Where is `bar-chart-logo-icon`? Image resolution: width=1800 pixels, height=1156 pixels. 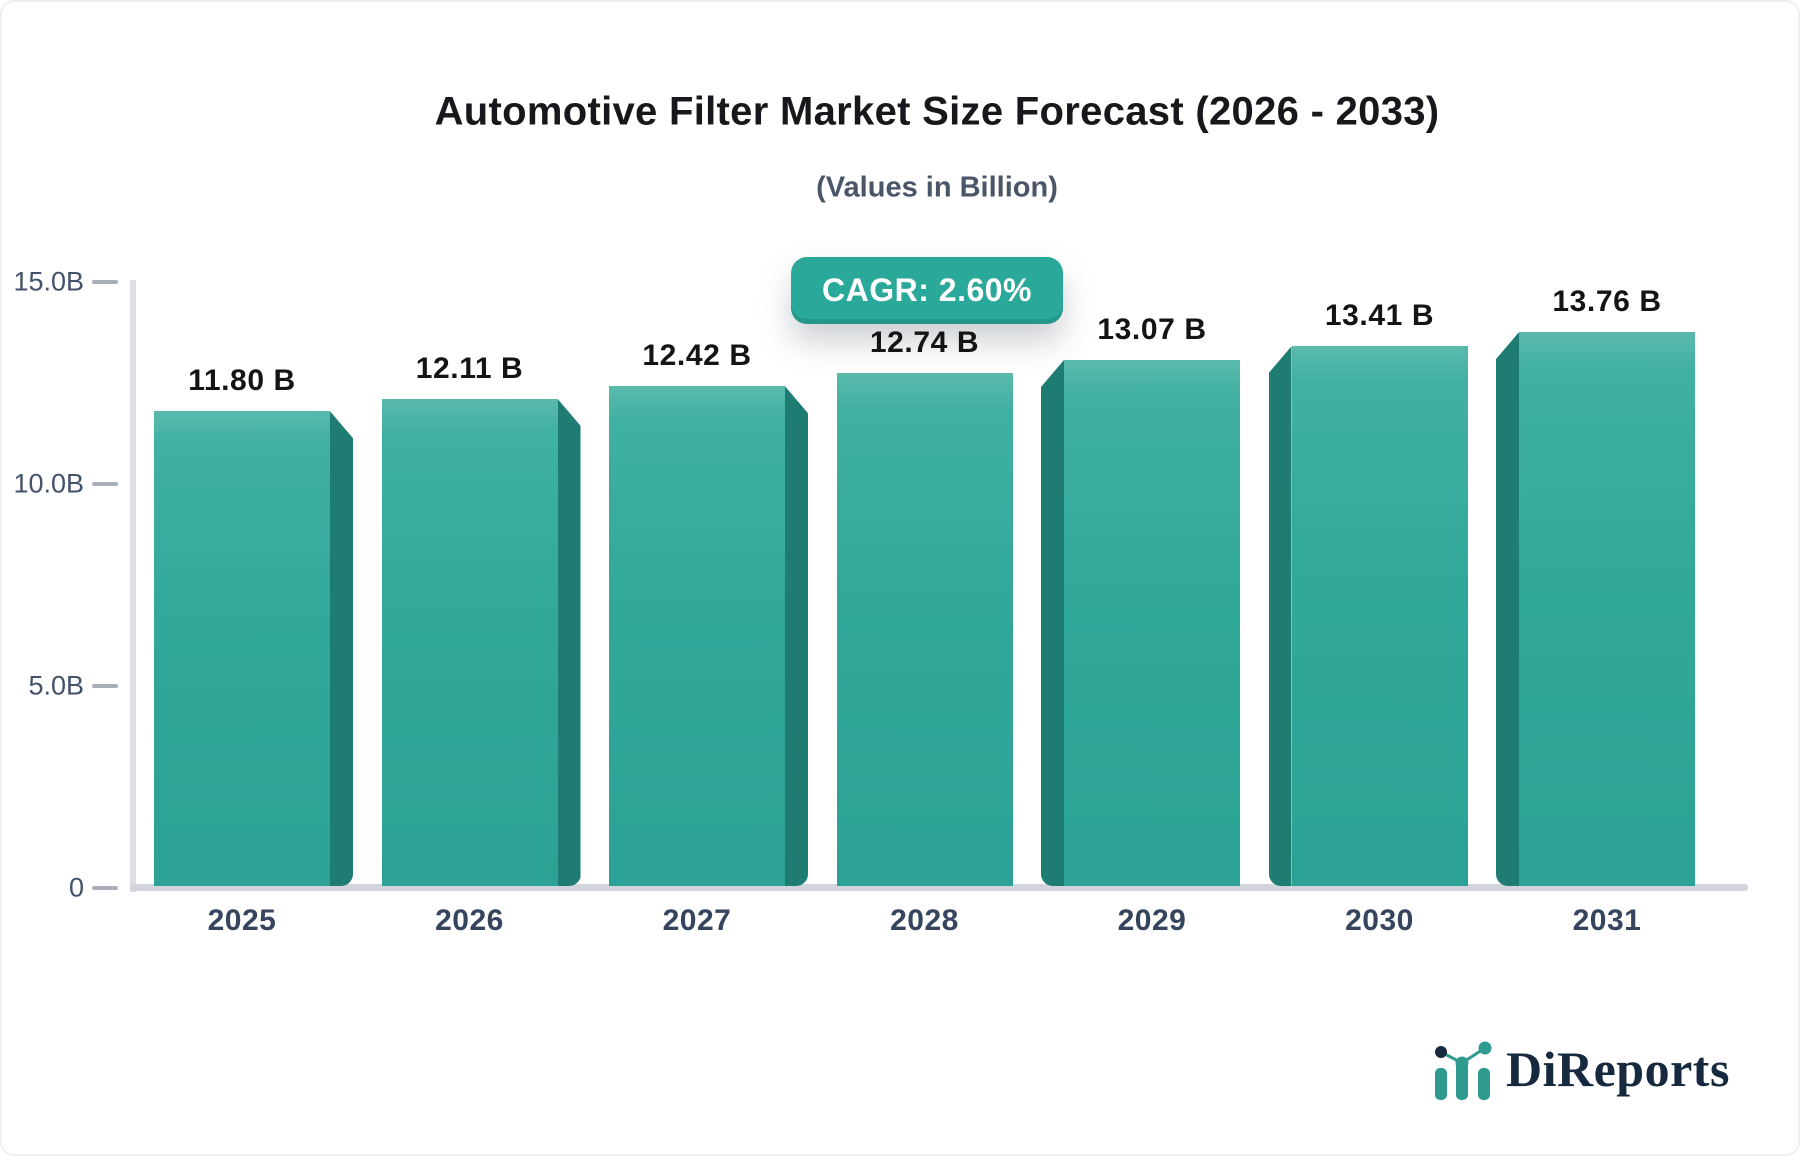
bar-chart-logo-icon is located at coordinates (1463, 1070).